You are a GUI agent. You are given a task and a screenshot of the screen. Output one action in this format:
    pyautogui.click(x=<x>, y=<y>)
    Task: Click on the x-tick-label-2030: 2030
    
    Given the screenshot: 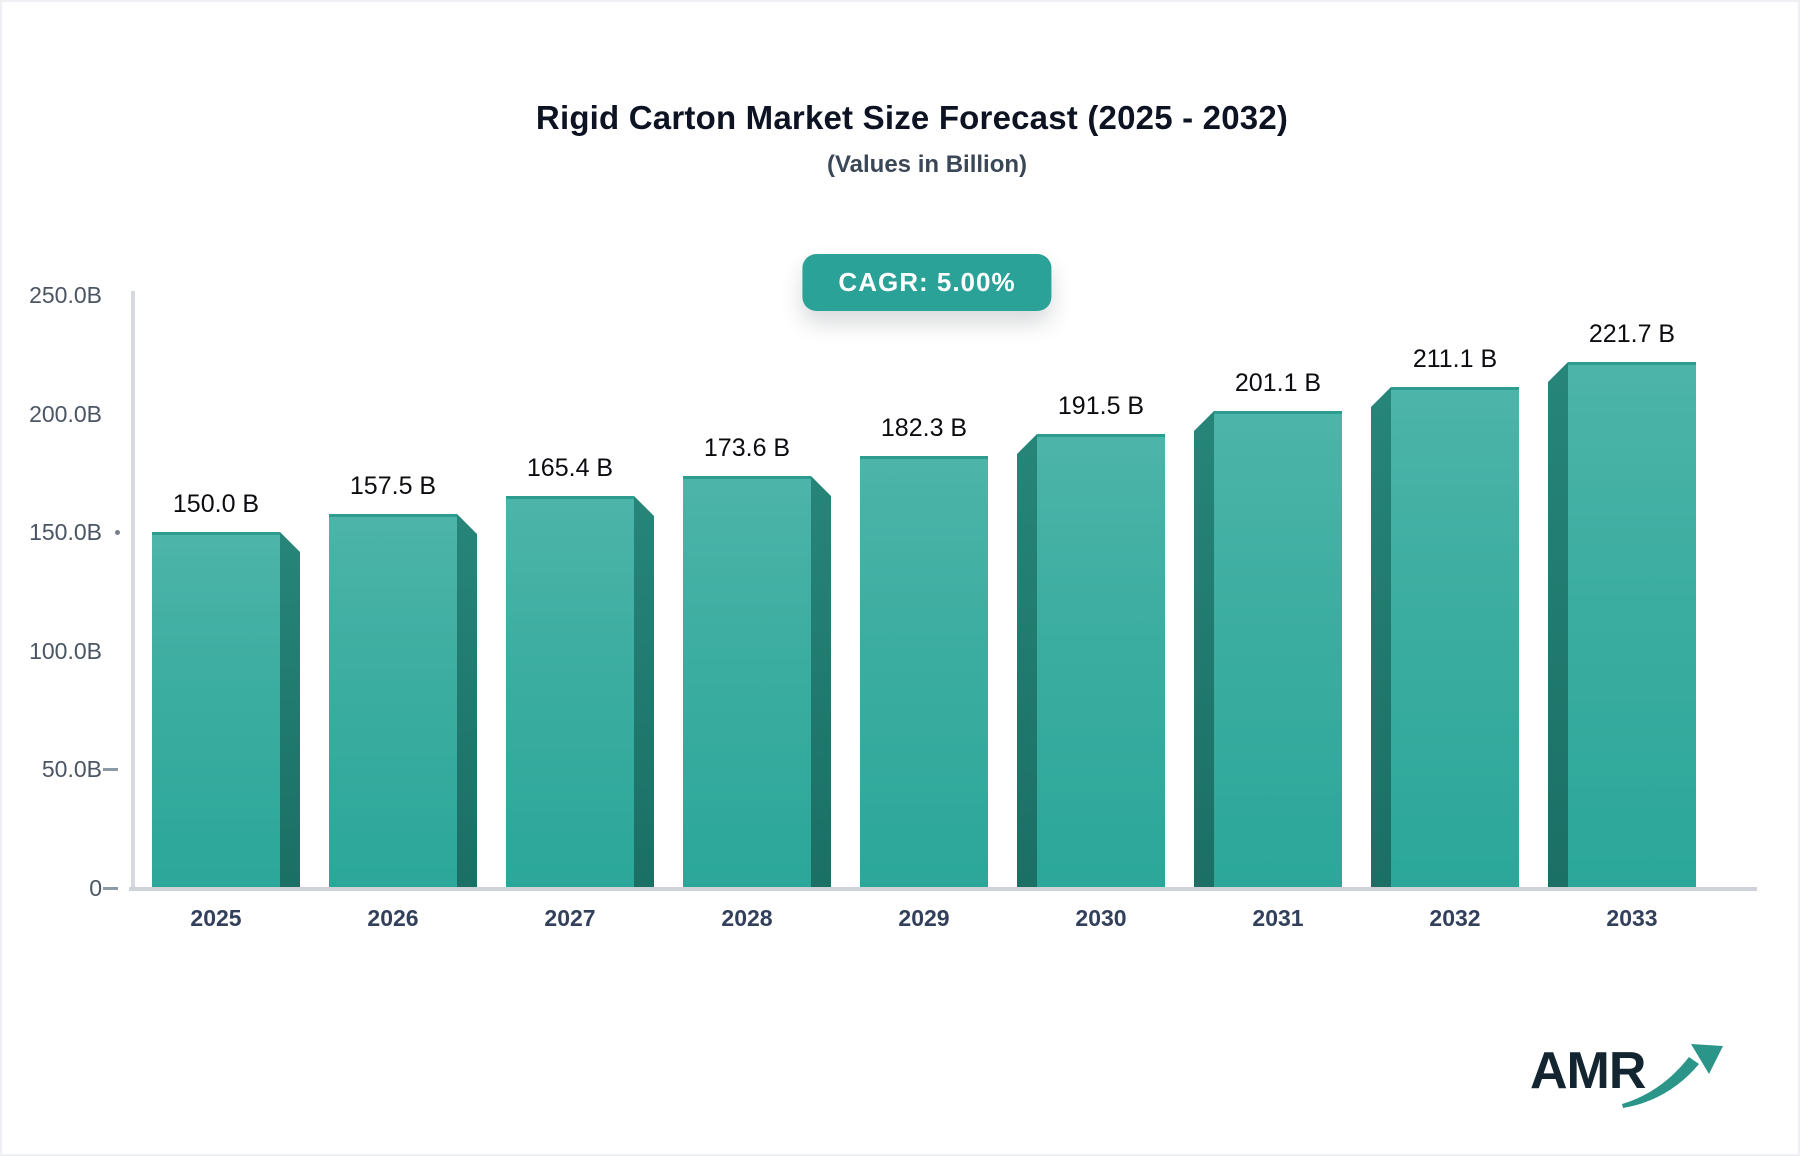 What is the action you would take?
    pyautogui.click(x=1101, y=918)
    